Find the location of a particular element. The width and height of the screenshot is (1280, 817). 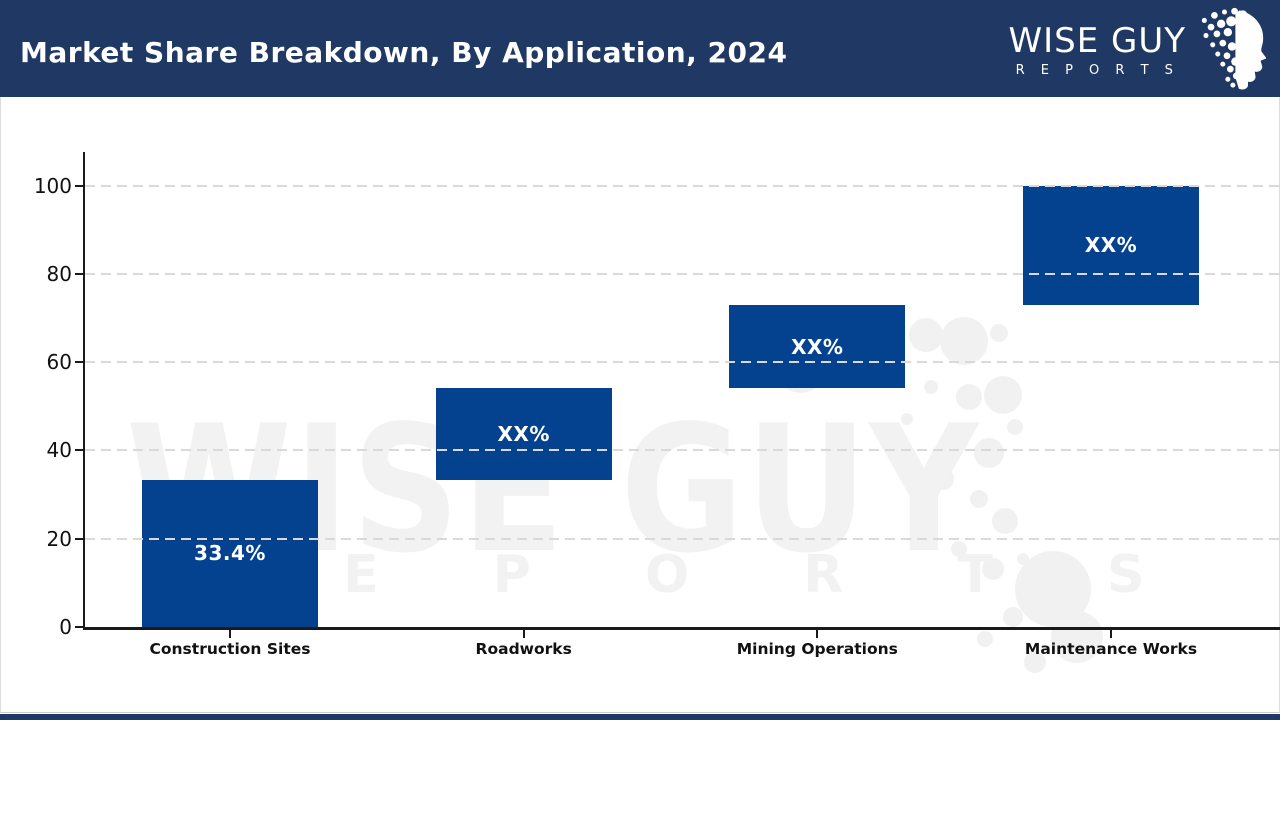

y-axis-line is located at coordinates (84, 390).